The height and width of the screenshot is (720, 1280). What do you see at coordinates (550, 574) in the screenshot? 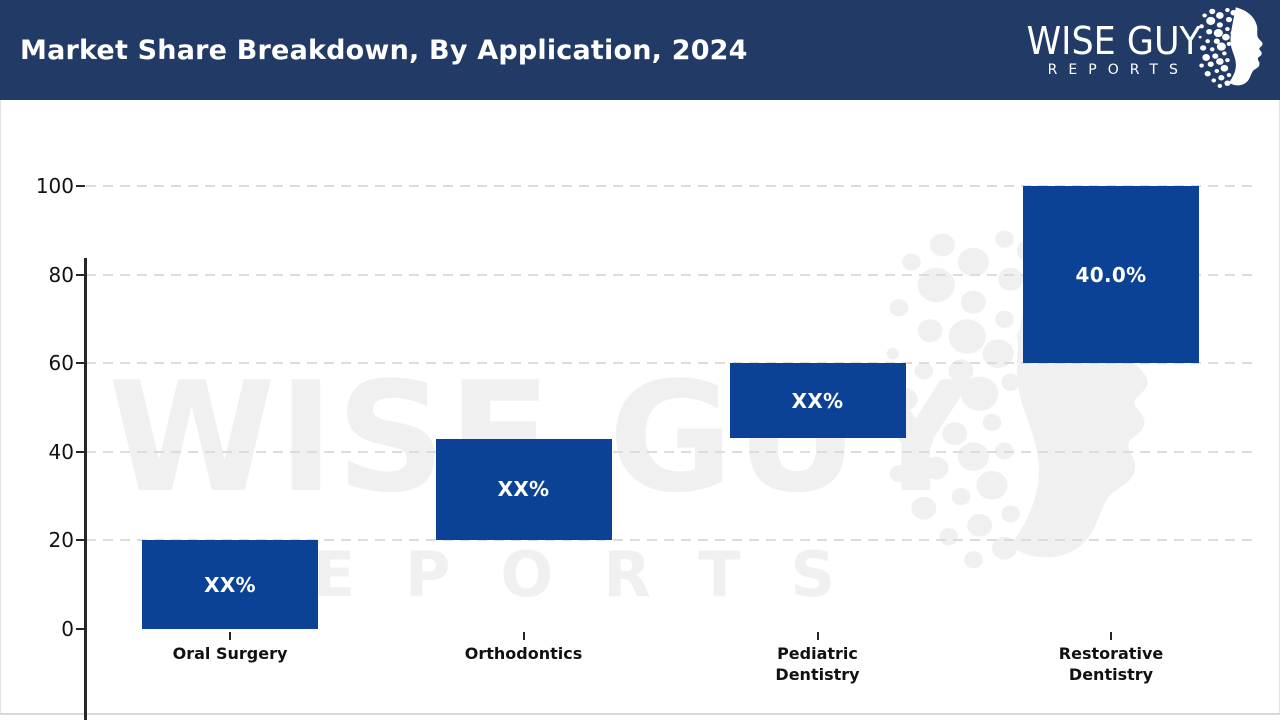
I see `watermark-subtext: REPORTS` at bounding box center [550, 574].